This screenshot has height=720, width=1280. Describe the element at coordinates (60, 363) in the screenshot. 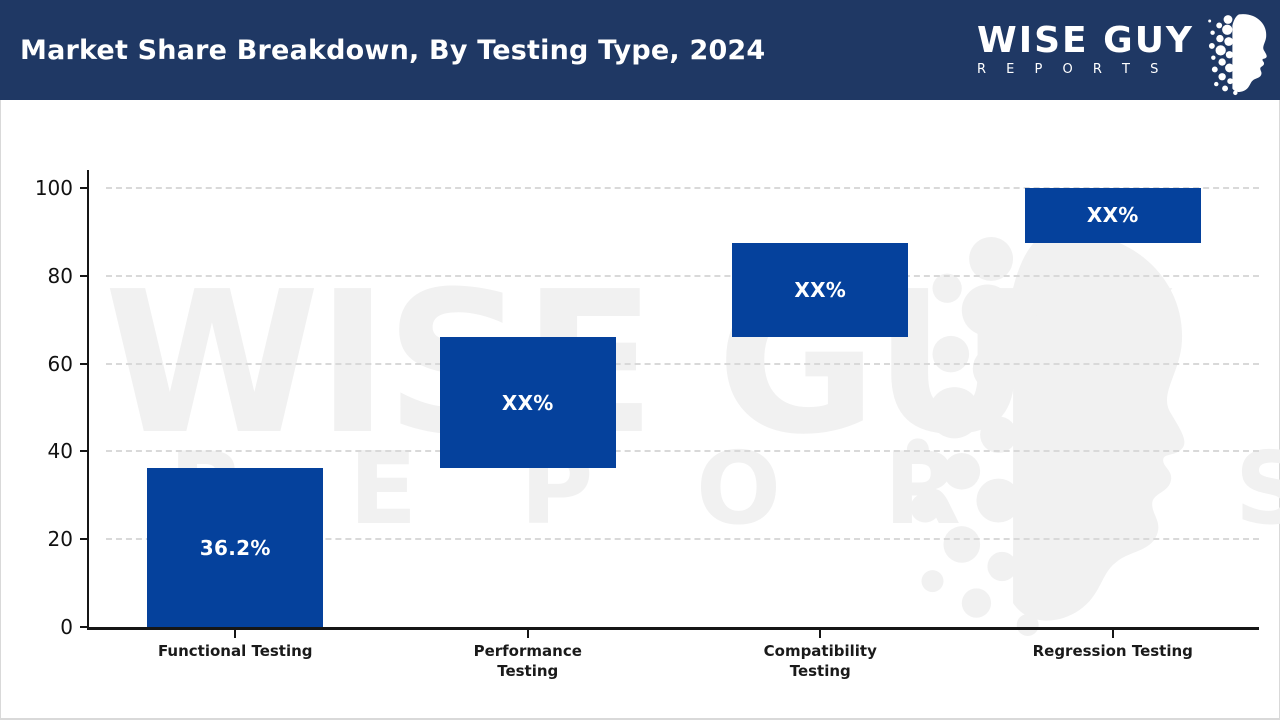

I see `y-tick-label: 60` at that location.